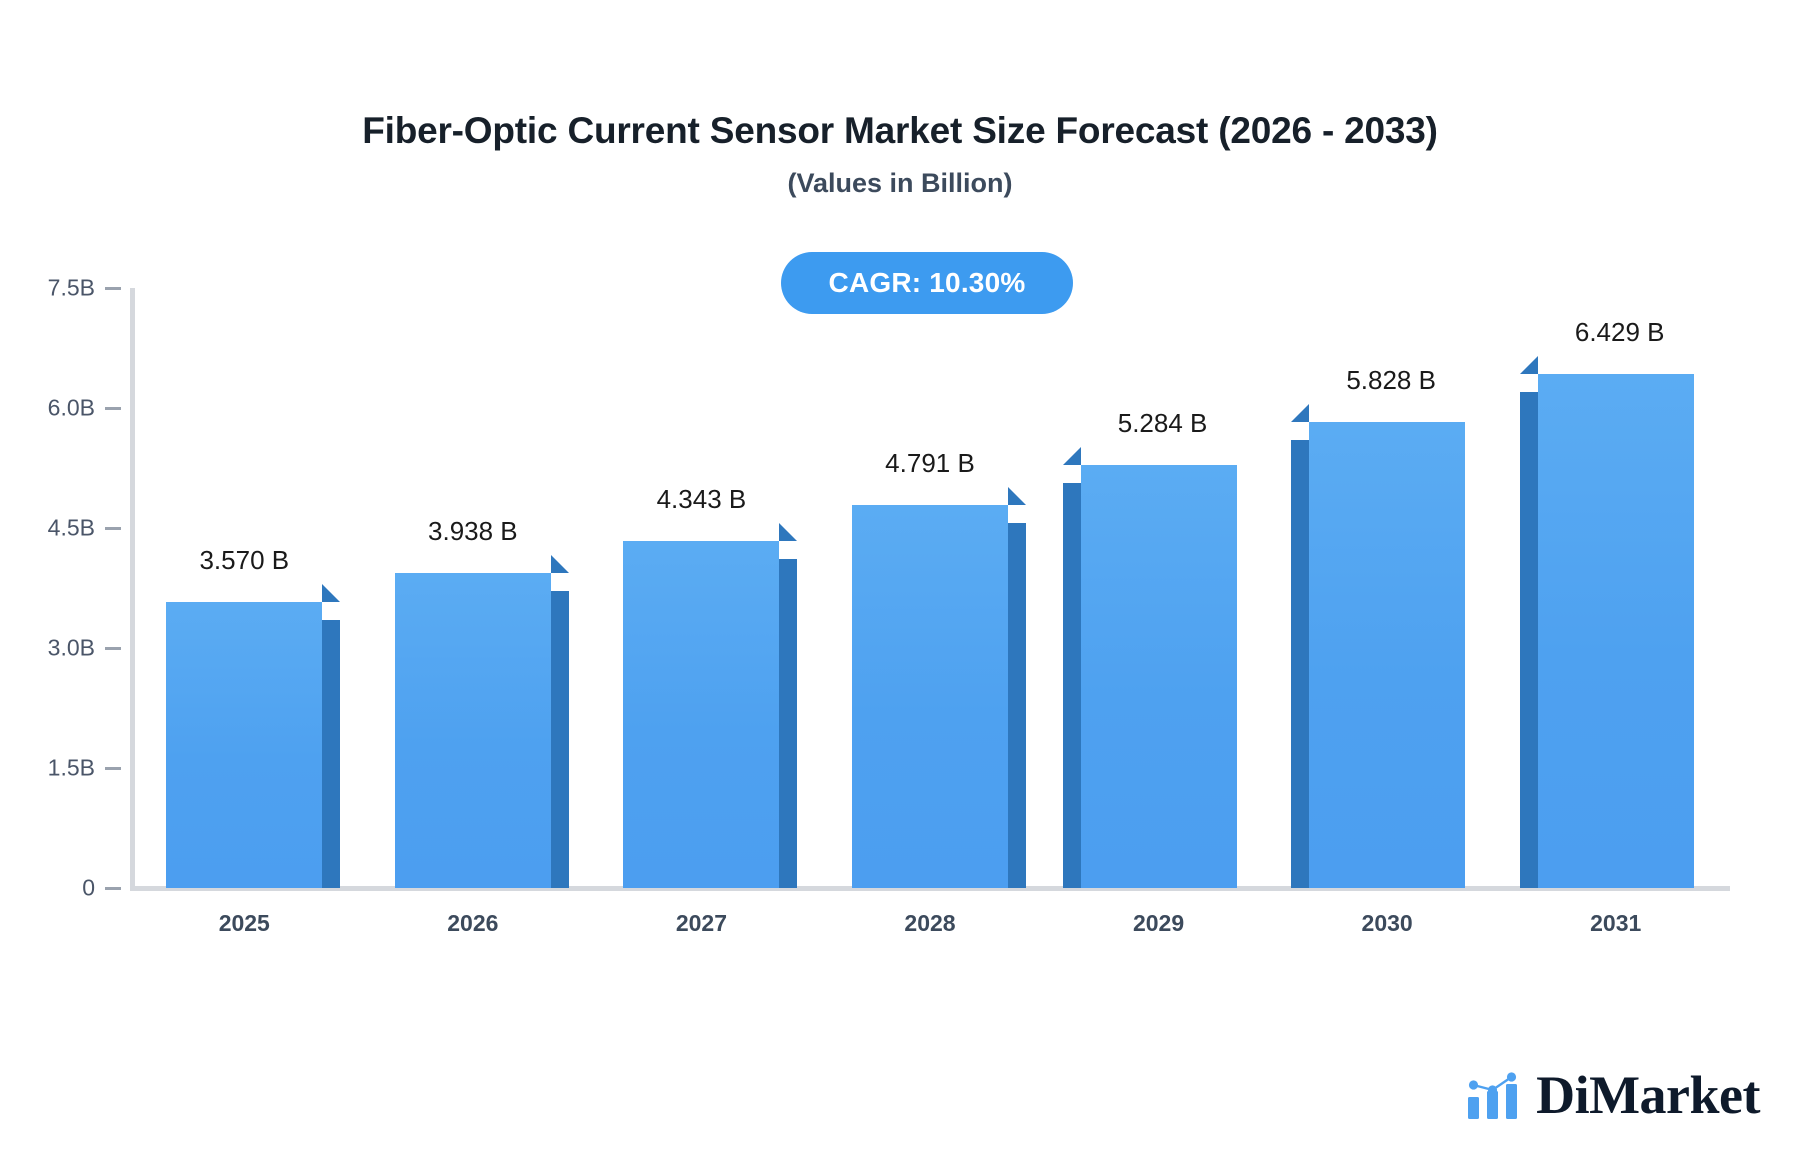  Describe the element at coordinates (930, 888) in the screenshot. I see `x-axis-line` at that location.